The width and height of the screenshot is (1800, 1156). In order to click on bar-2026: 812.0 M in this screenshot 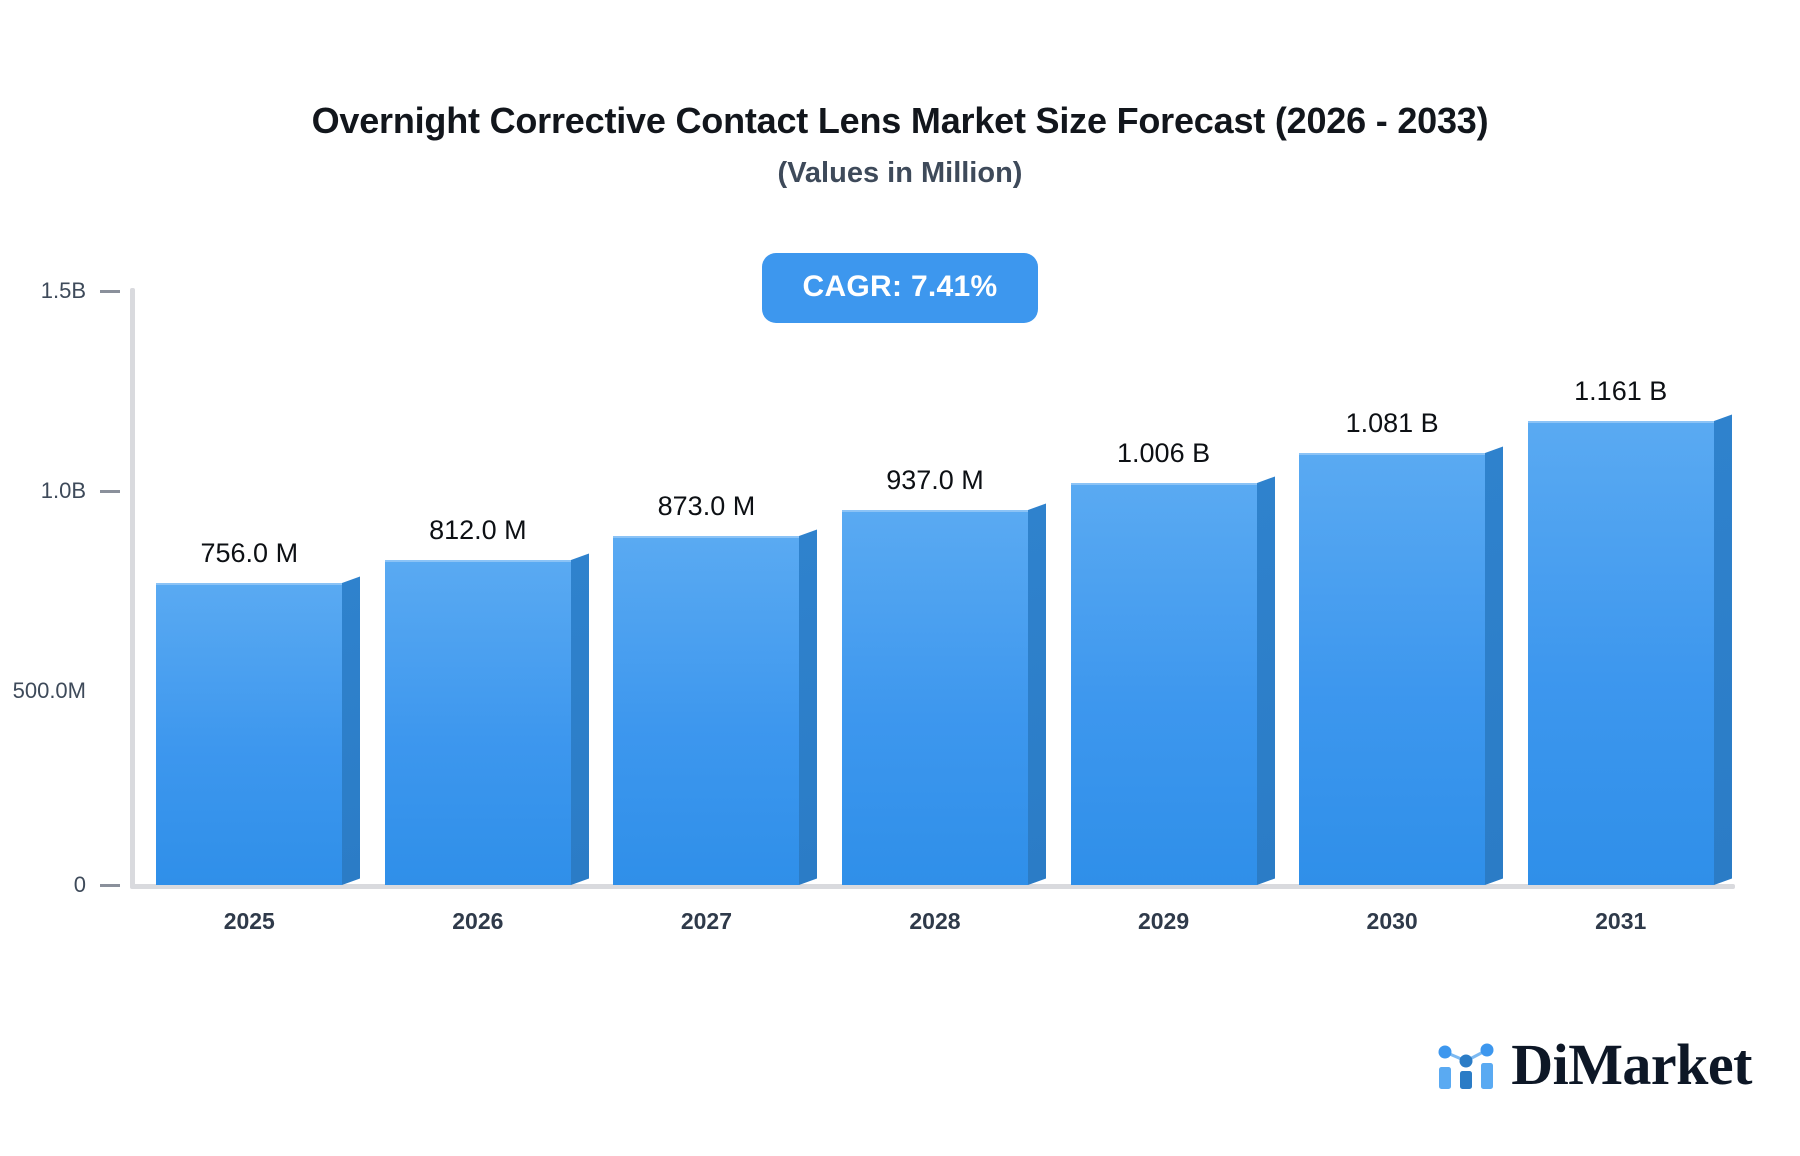, I will do `click(486, 700)`.